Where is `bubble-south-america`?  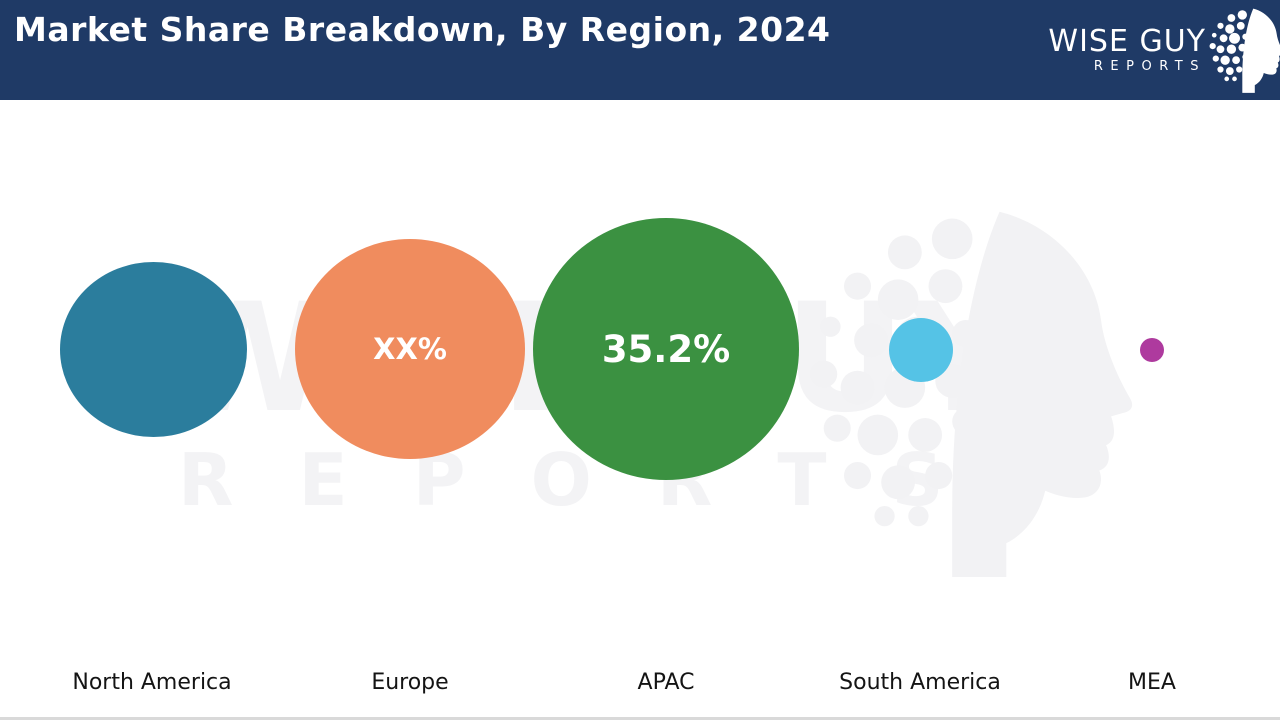 bubble-south-america is located at coordinates (921, 350).